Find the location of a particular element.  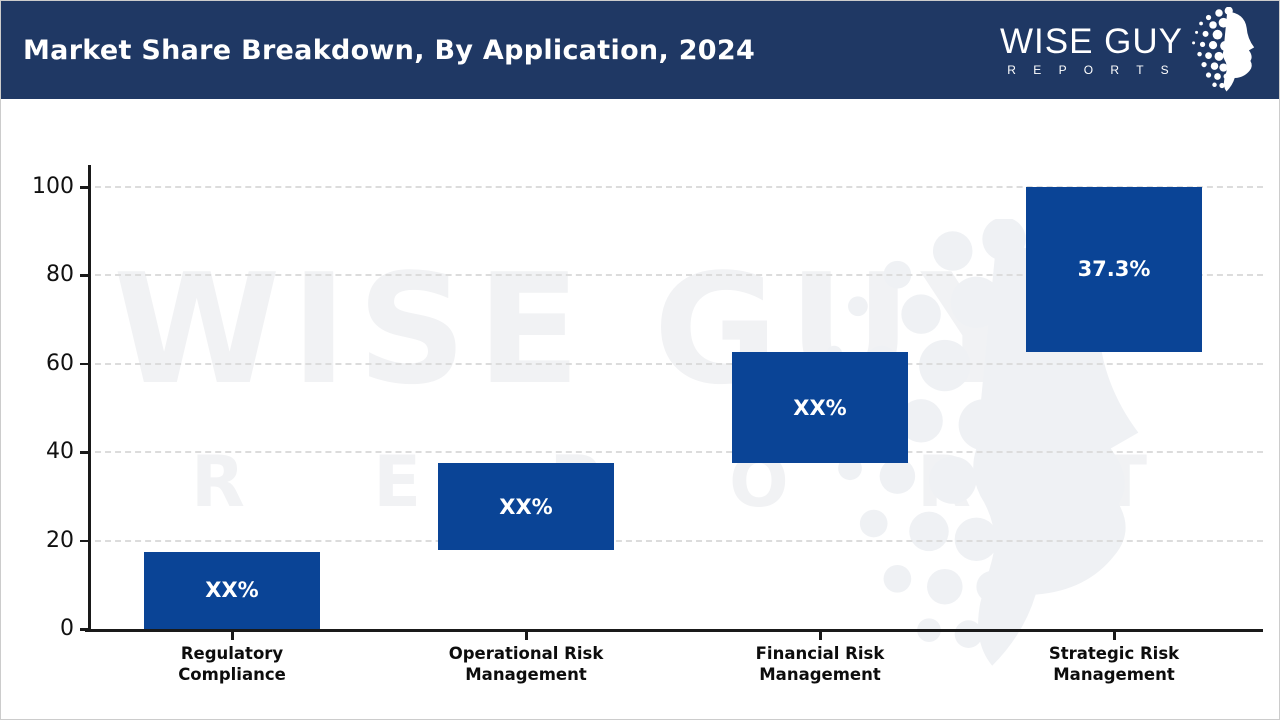

category-label-line: Financial Risk is located at coordinates (820, 653).